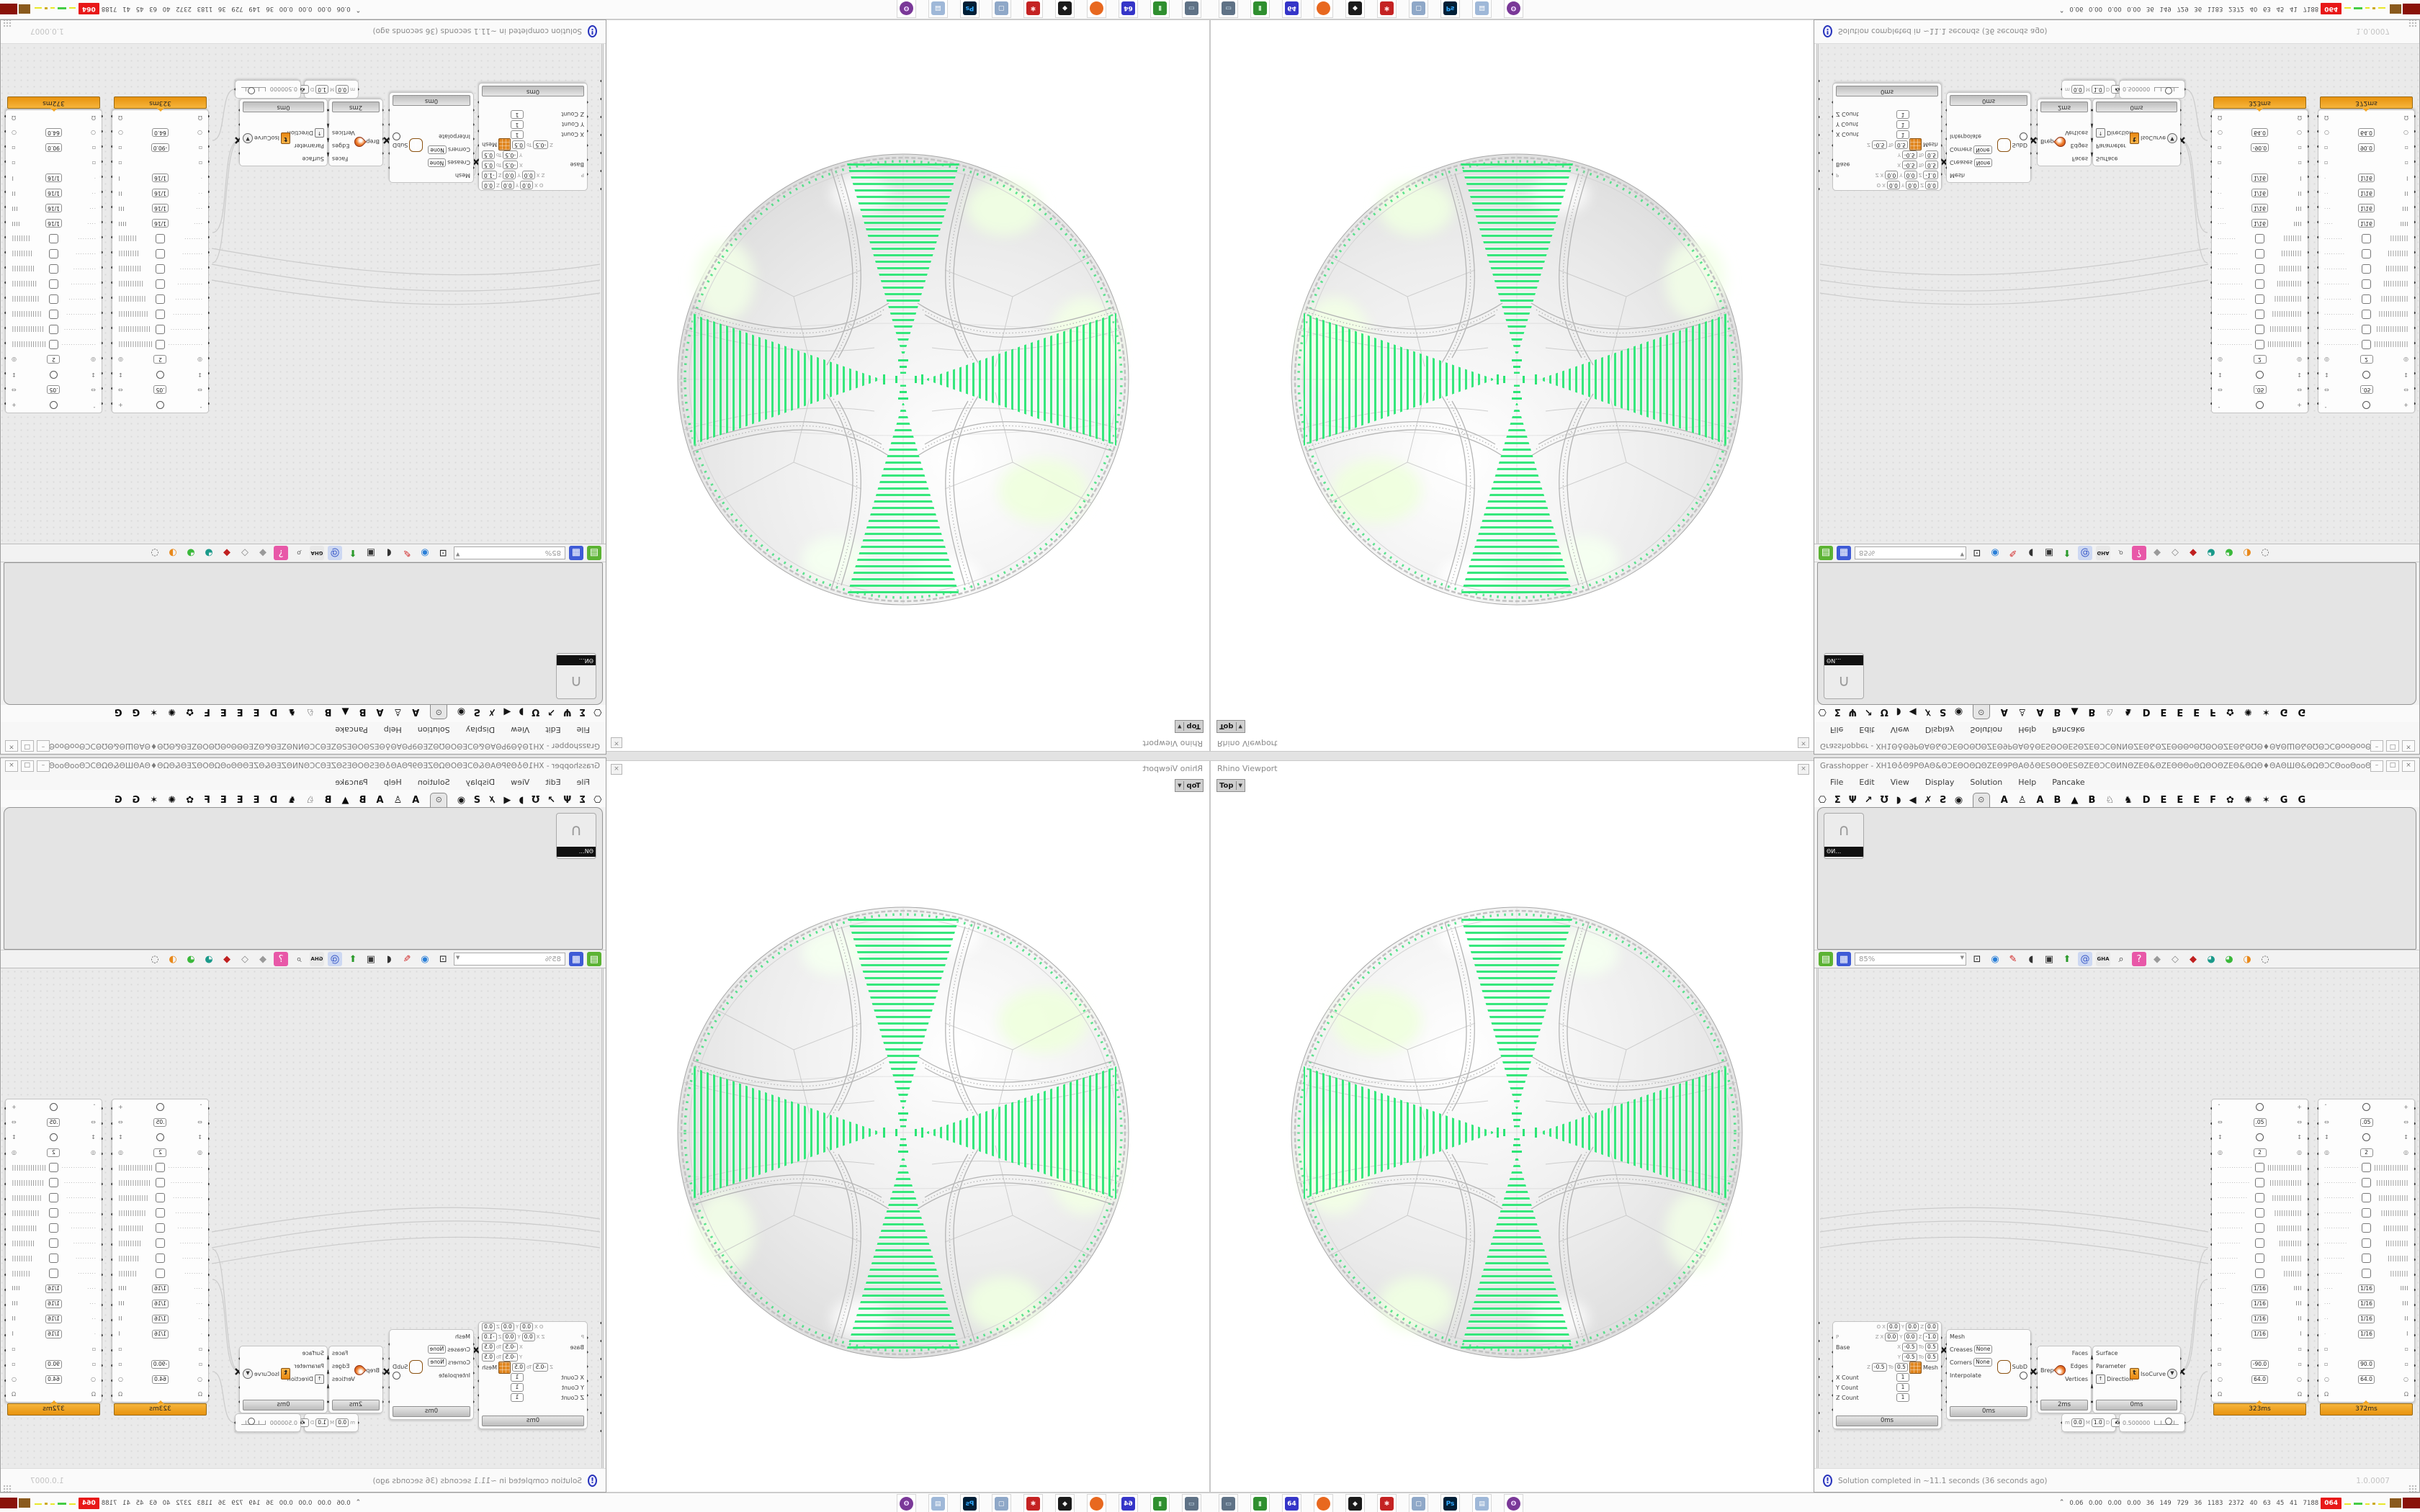 The height and width of the screenshot is (1512, 2420). What do you see at coordinates (53, 359) in the screenshot?
I see `value-chip: 2` at bounding box center [53, 359].